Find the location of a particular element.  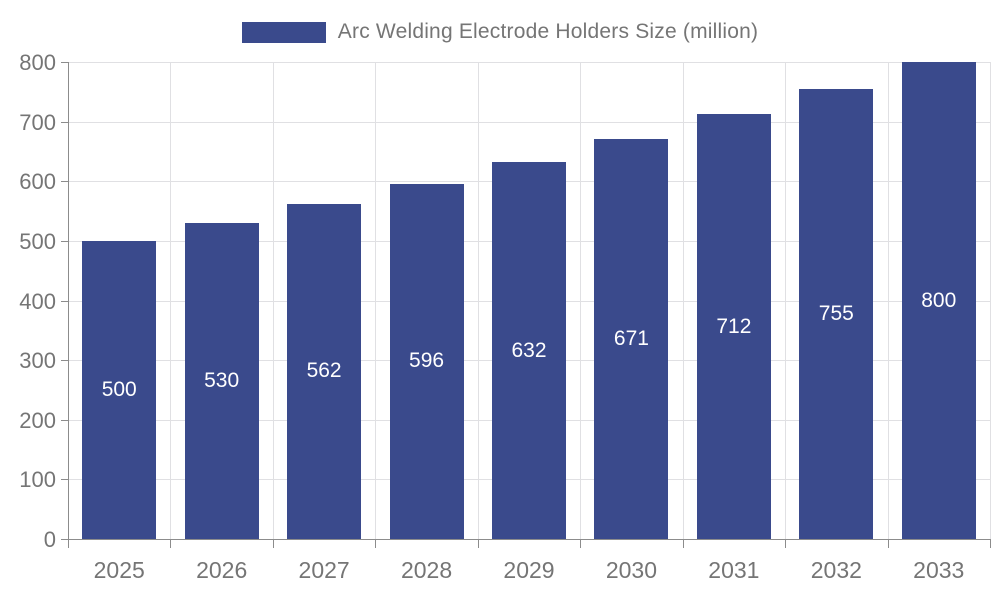

bar-value-label: 671 is located at coordinates (631, 338).